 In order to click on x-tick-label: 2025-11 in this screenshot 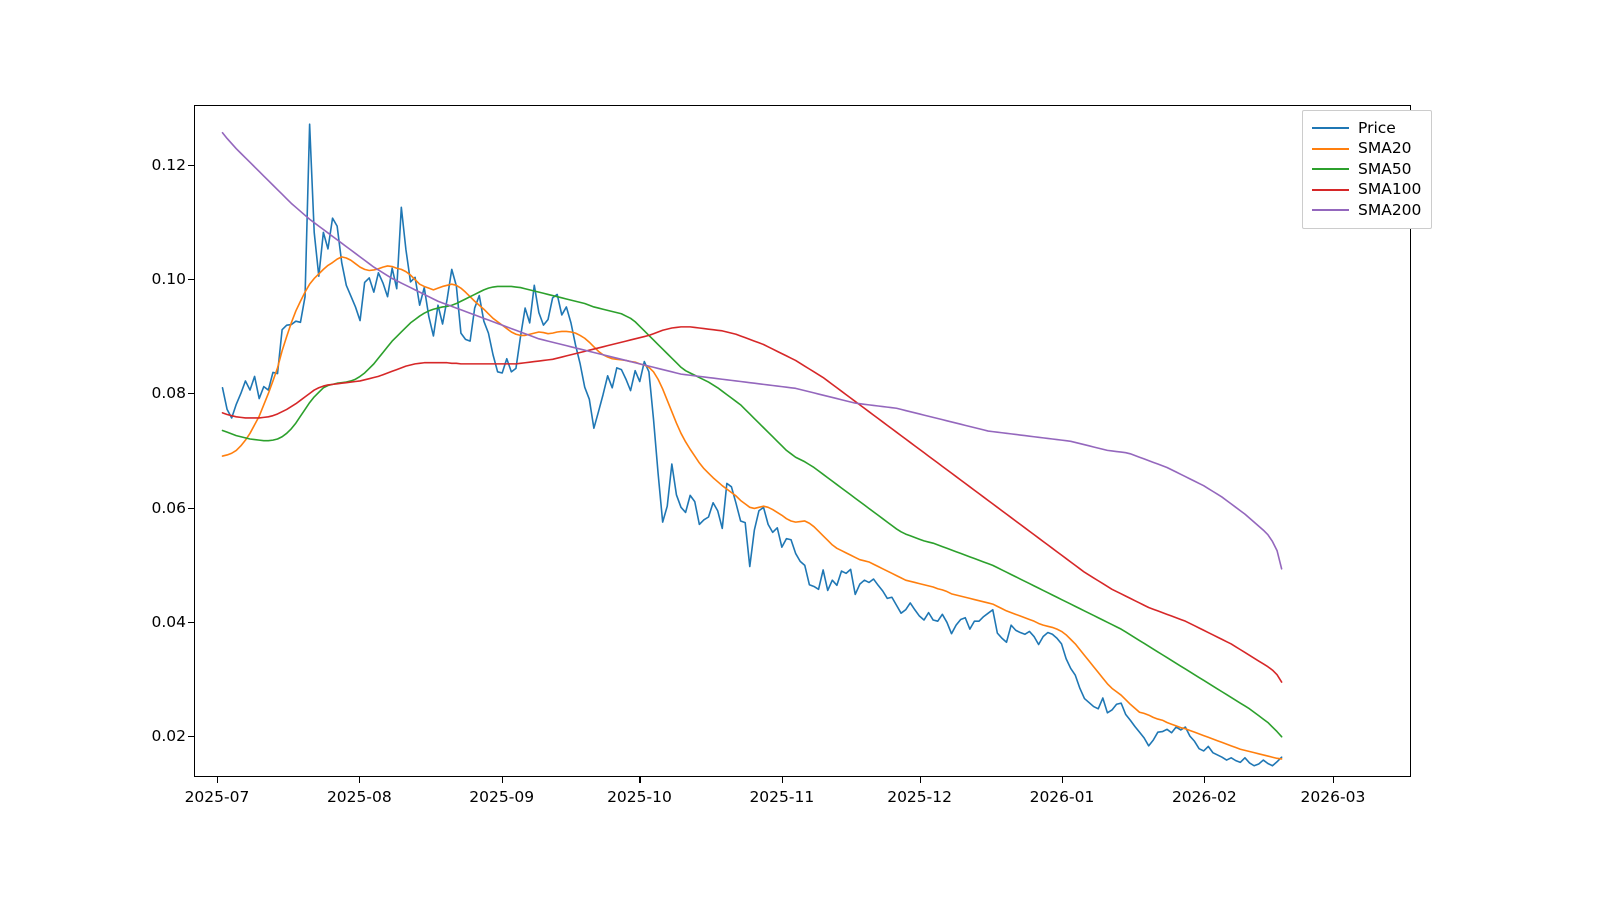, I will do `click(782, 797)`.